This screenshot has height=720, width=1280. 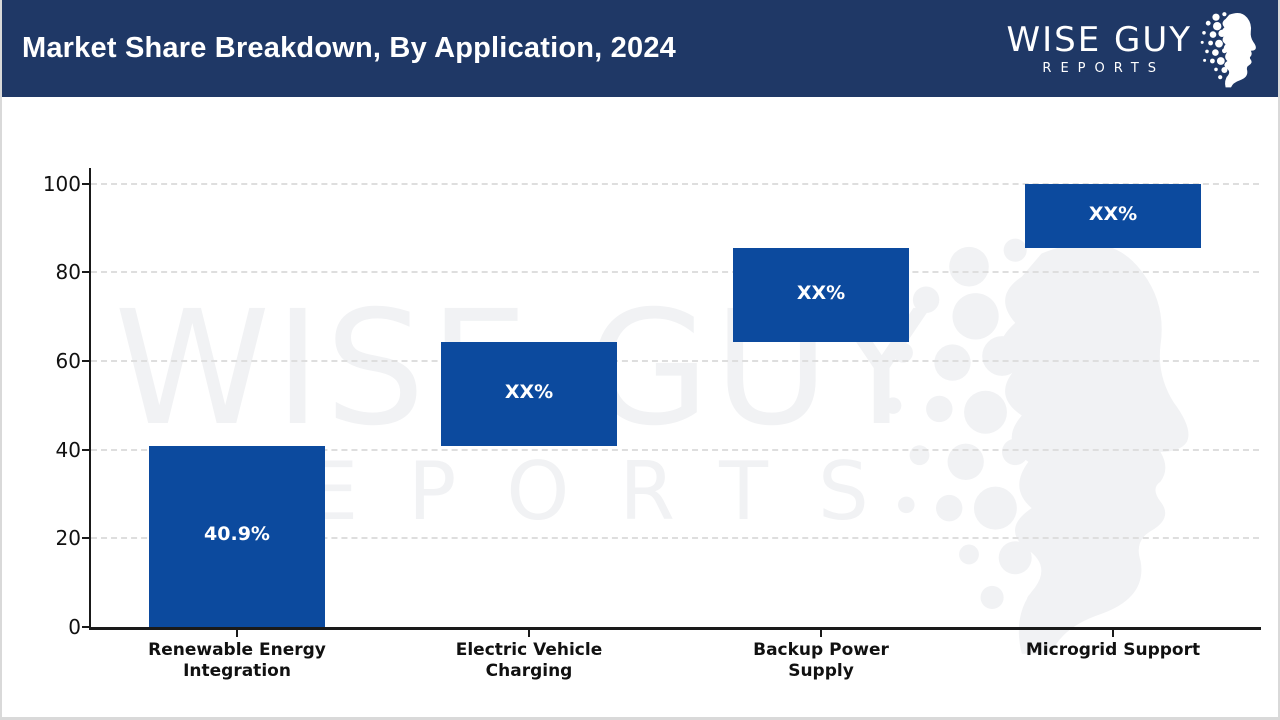 I want to click on category-label-renewable-energy-integration: Renewable Energy Integration, so click(x=237, y=660).